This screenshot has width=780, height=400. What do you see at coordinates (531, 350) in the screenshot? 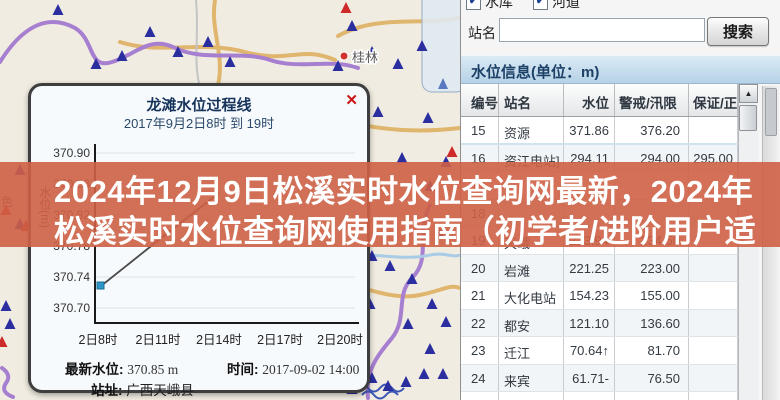
I see `cell-name: 迁江` at bounding box center [531, 350].